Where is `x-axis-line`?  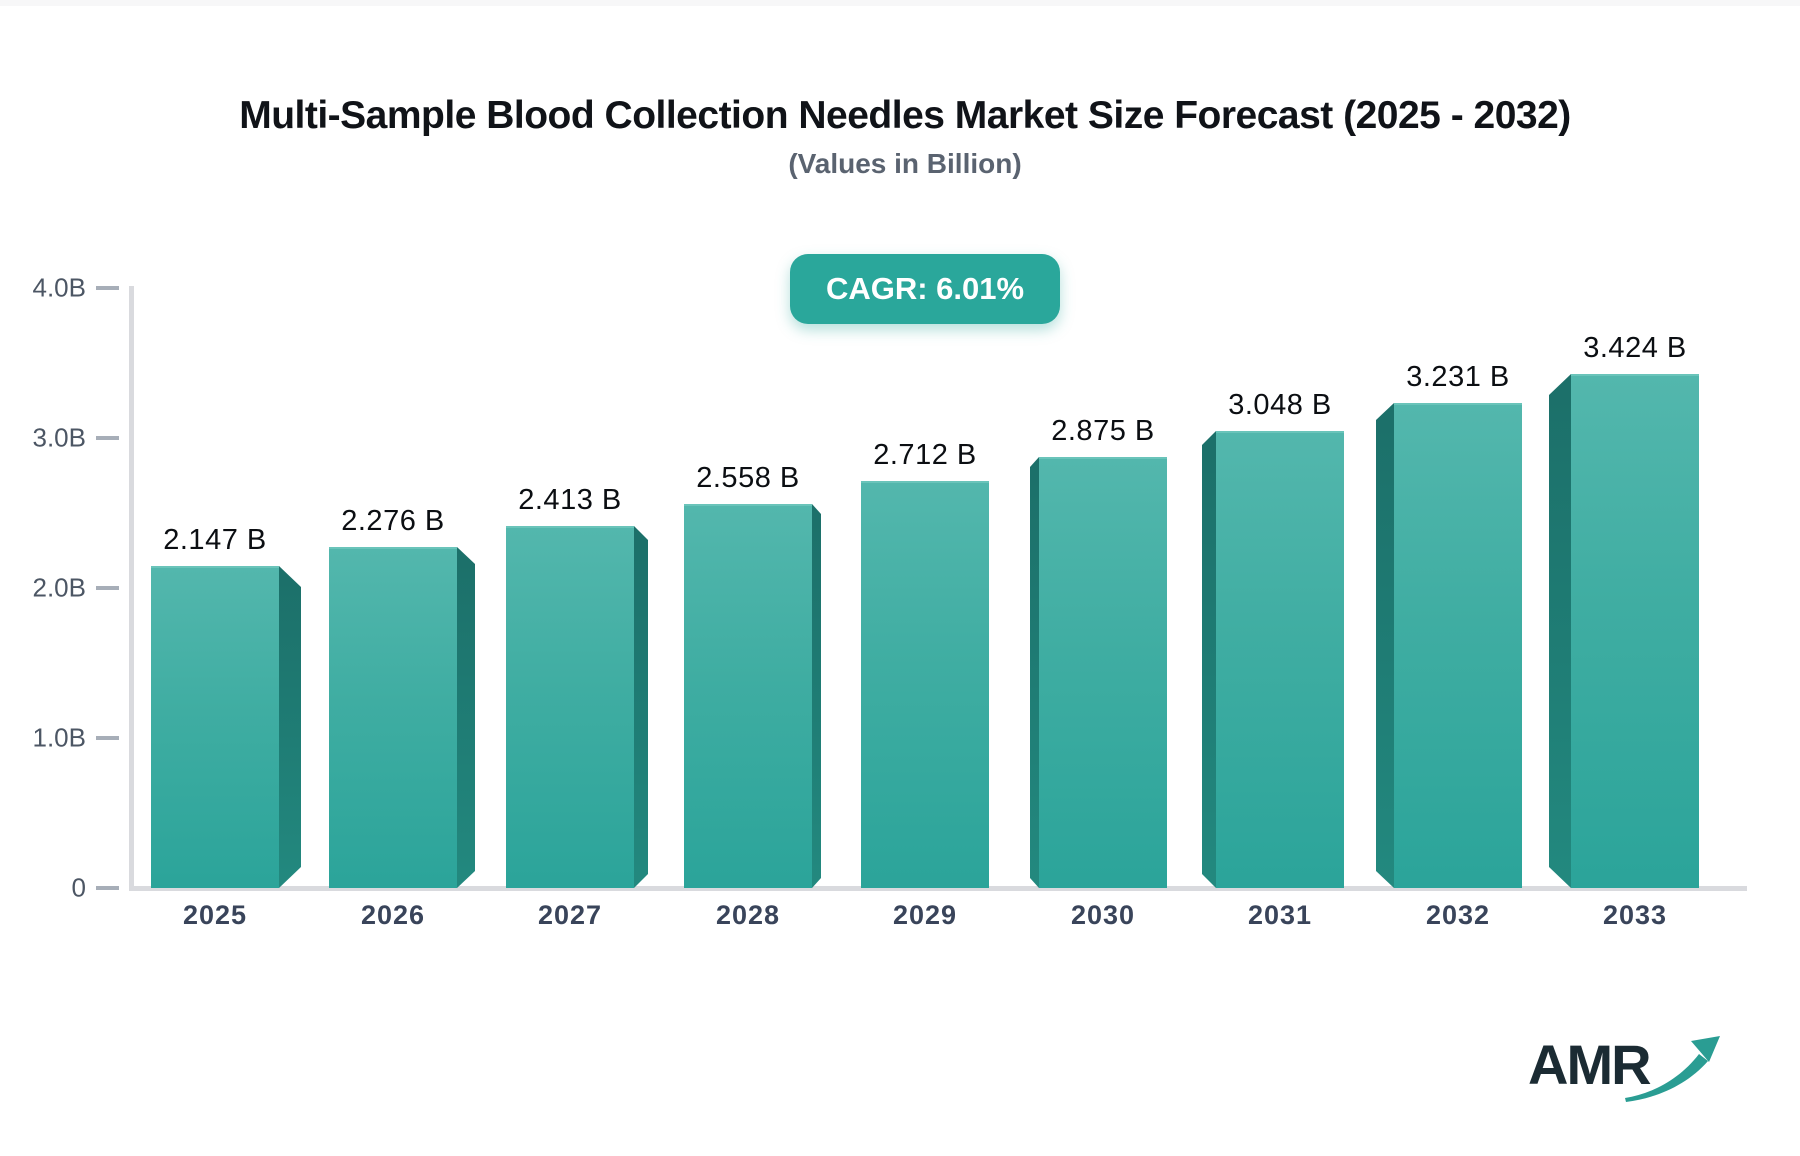 x-axis-line is located at coordinates (938, 888).